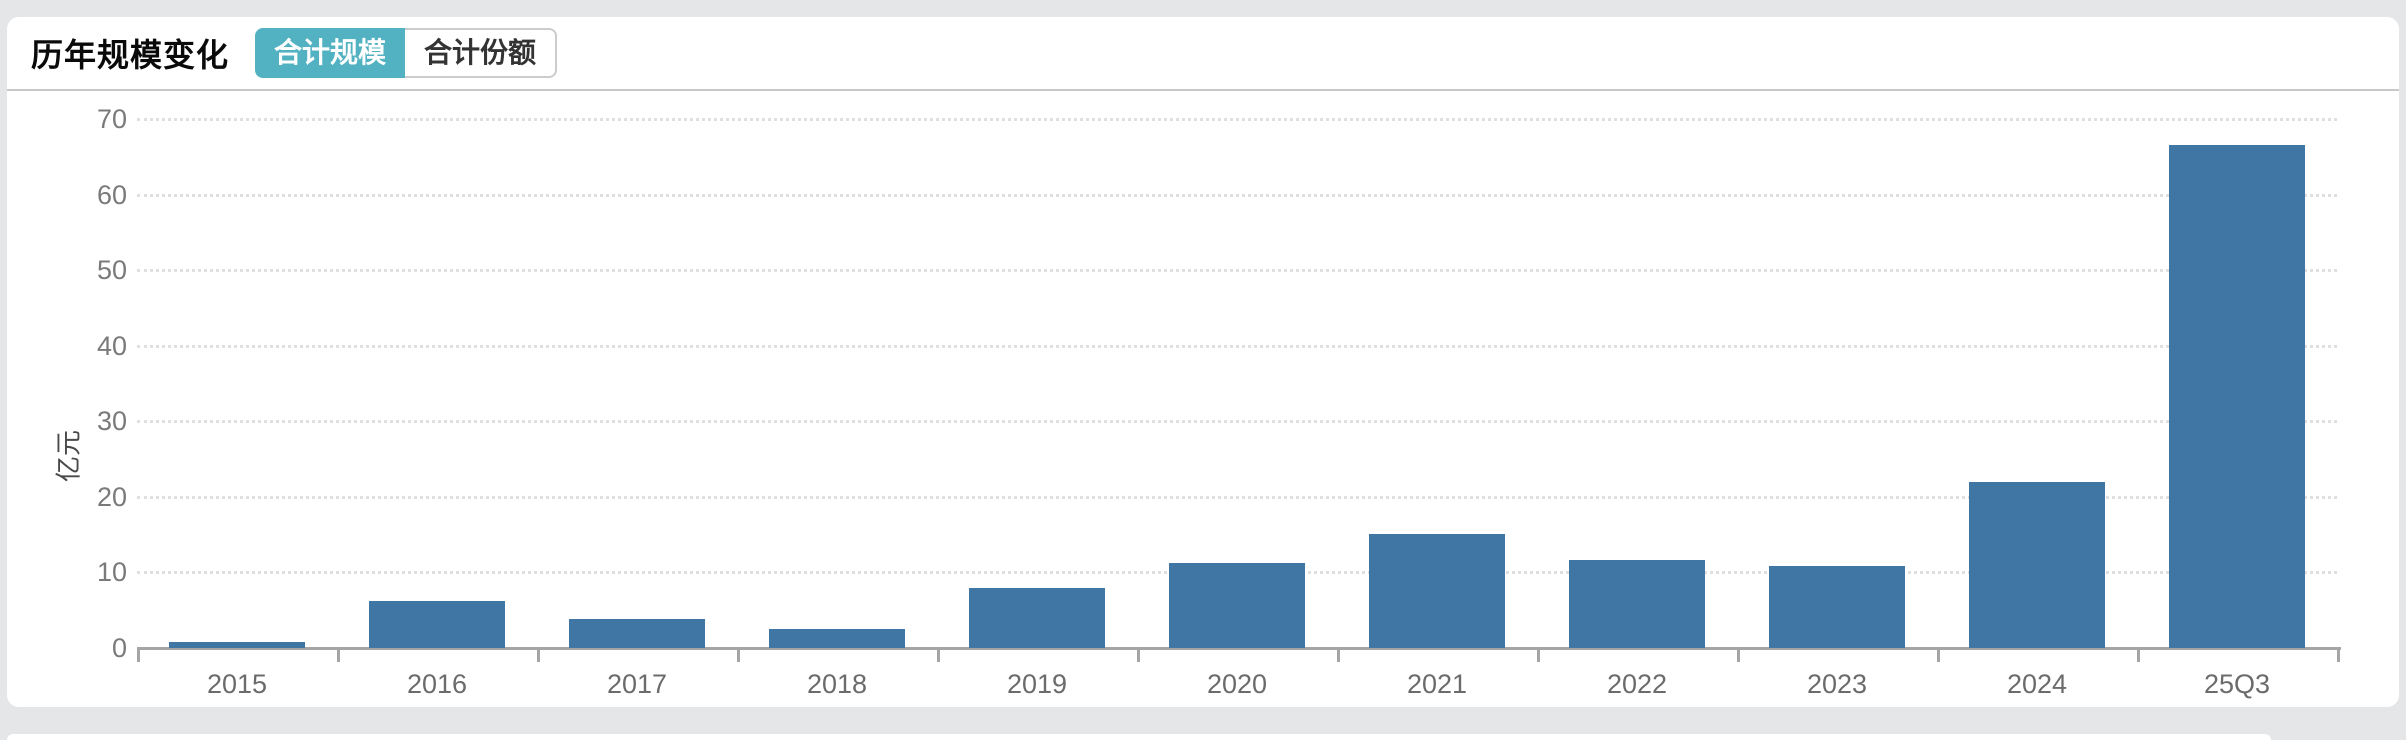  What do you see at coordinates (68, 456) in the screenshot?
I see `y-axis-unit-label: 亿元` at bounding box center [68, 456].